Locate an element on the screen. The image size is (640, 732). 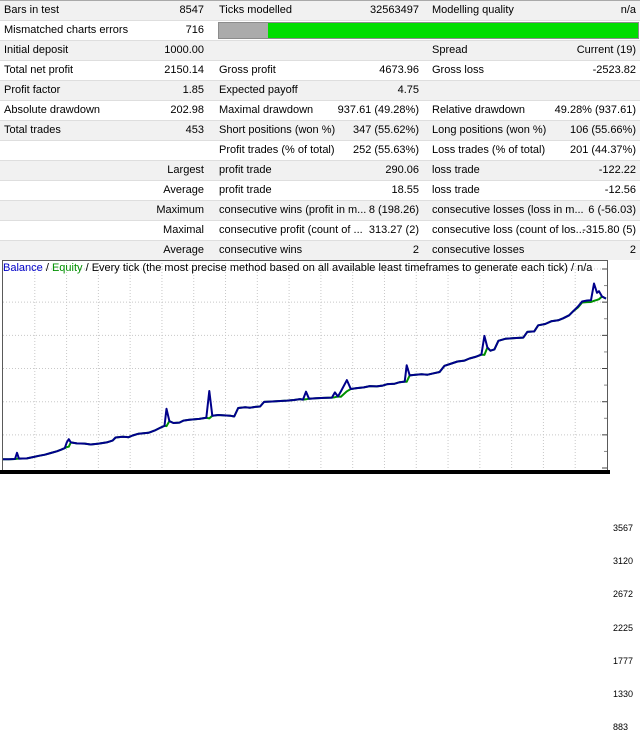
stat-value: 252 (55.63%) is located at coordinates (385, 150).